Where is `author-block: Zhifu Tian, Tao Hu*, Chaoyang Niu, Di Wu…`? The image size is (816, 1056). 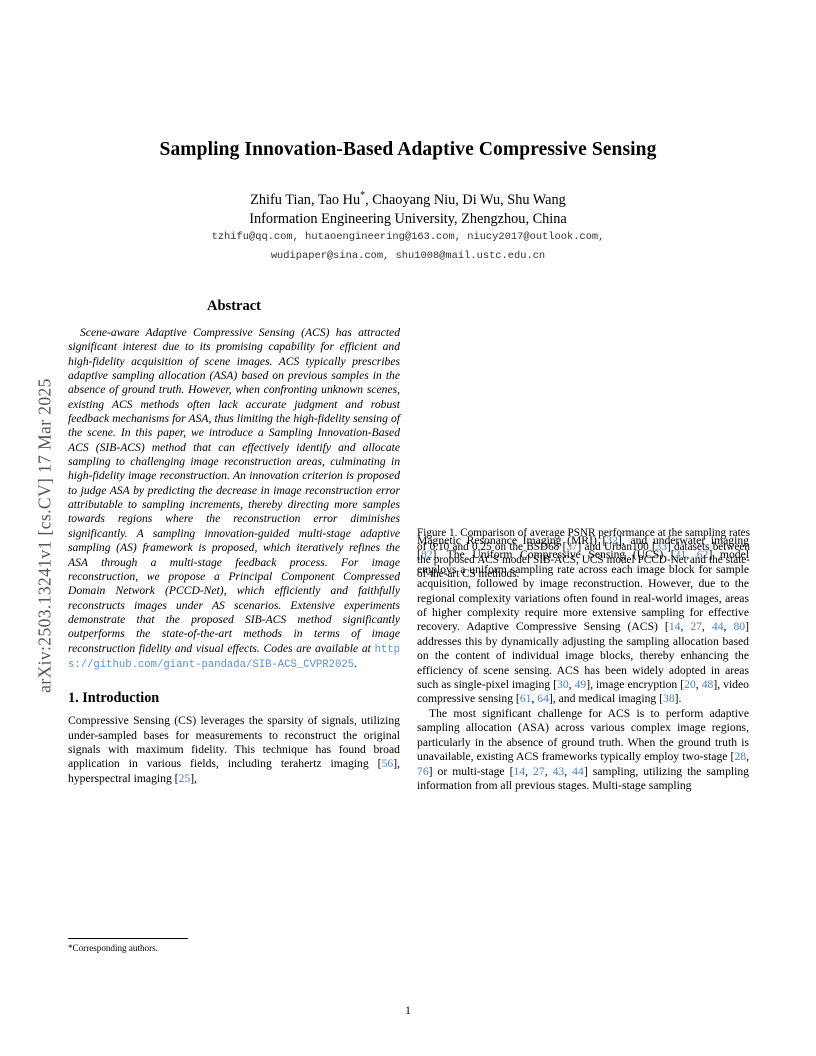 author-block: Zhifu Tian, Tao Hu*, Chaoyang Niu, Di Wu… is located at coordinates (408, 207).